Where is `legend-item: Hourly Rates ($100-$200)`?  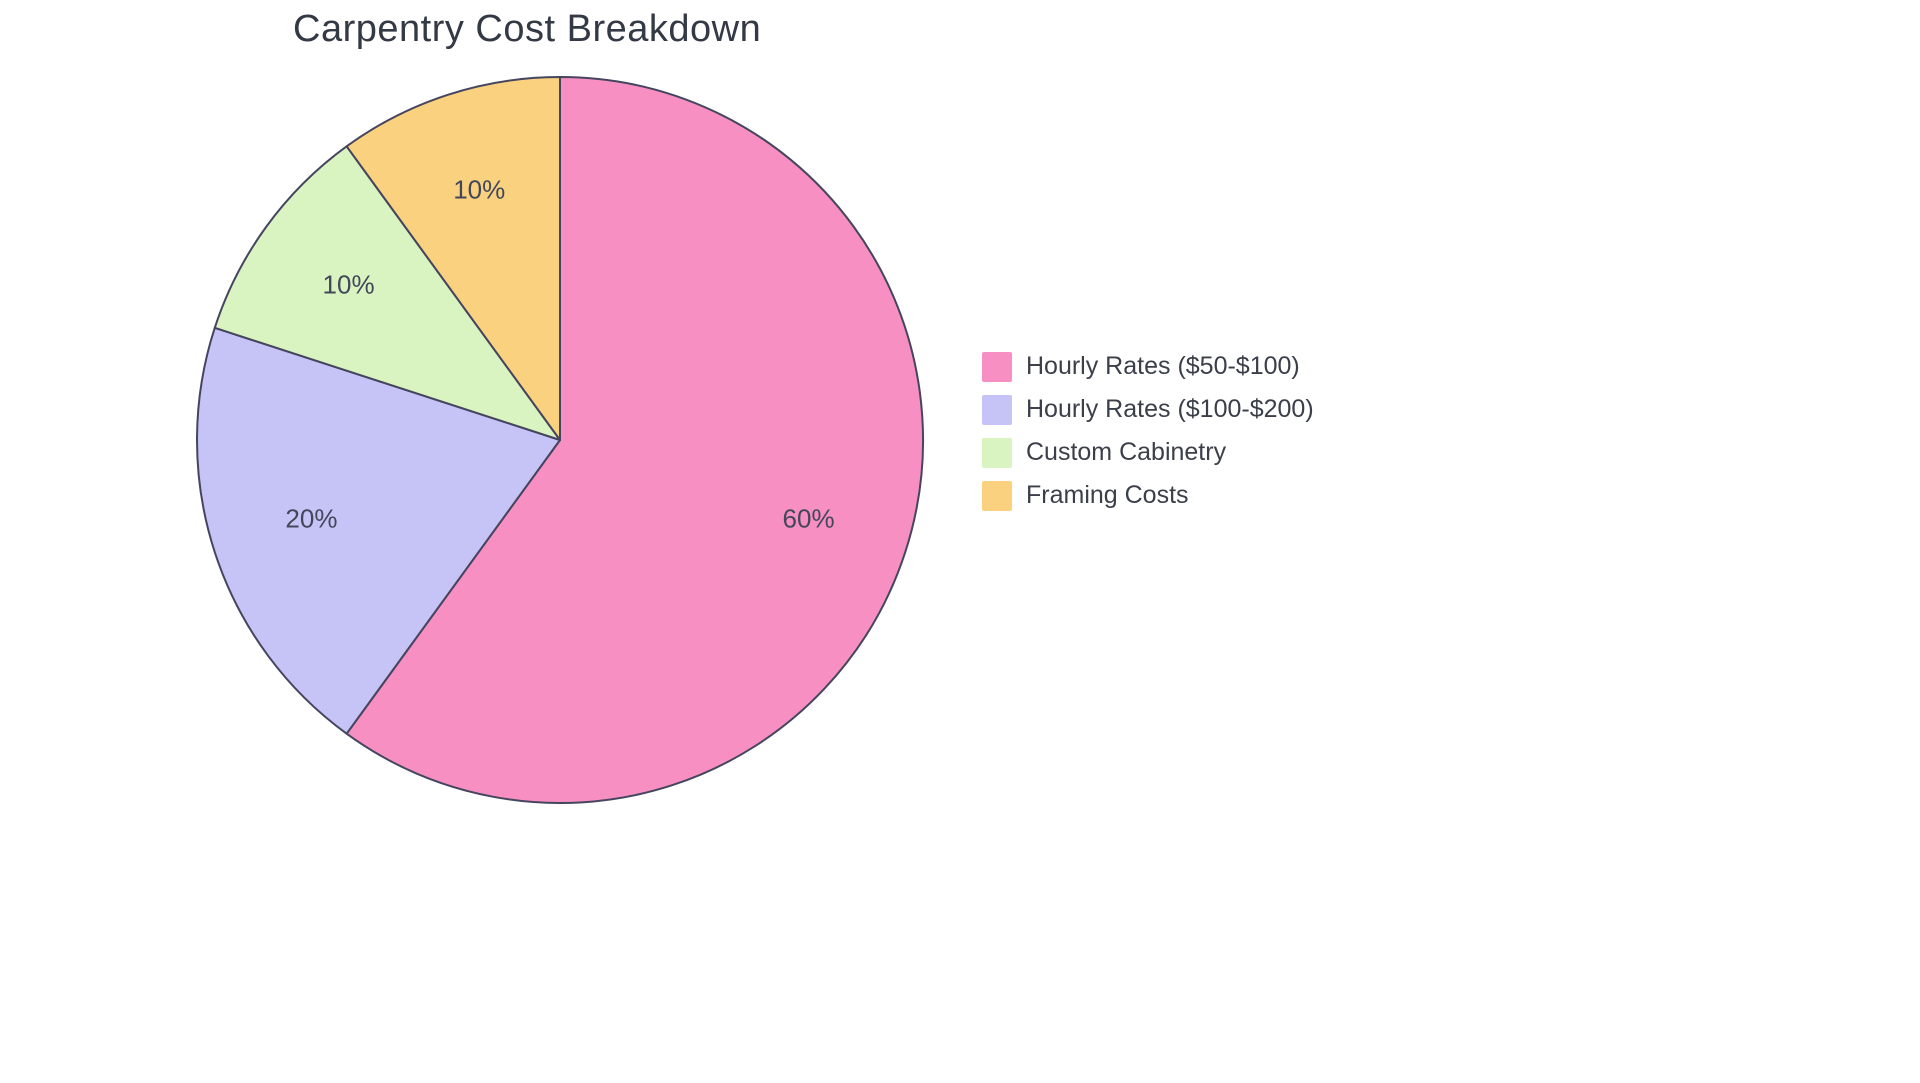 legend-item: Hourly Rates ($100-$200) is located at coordinates (1148, 409).